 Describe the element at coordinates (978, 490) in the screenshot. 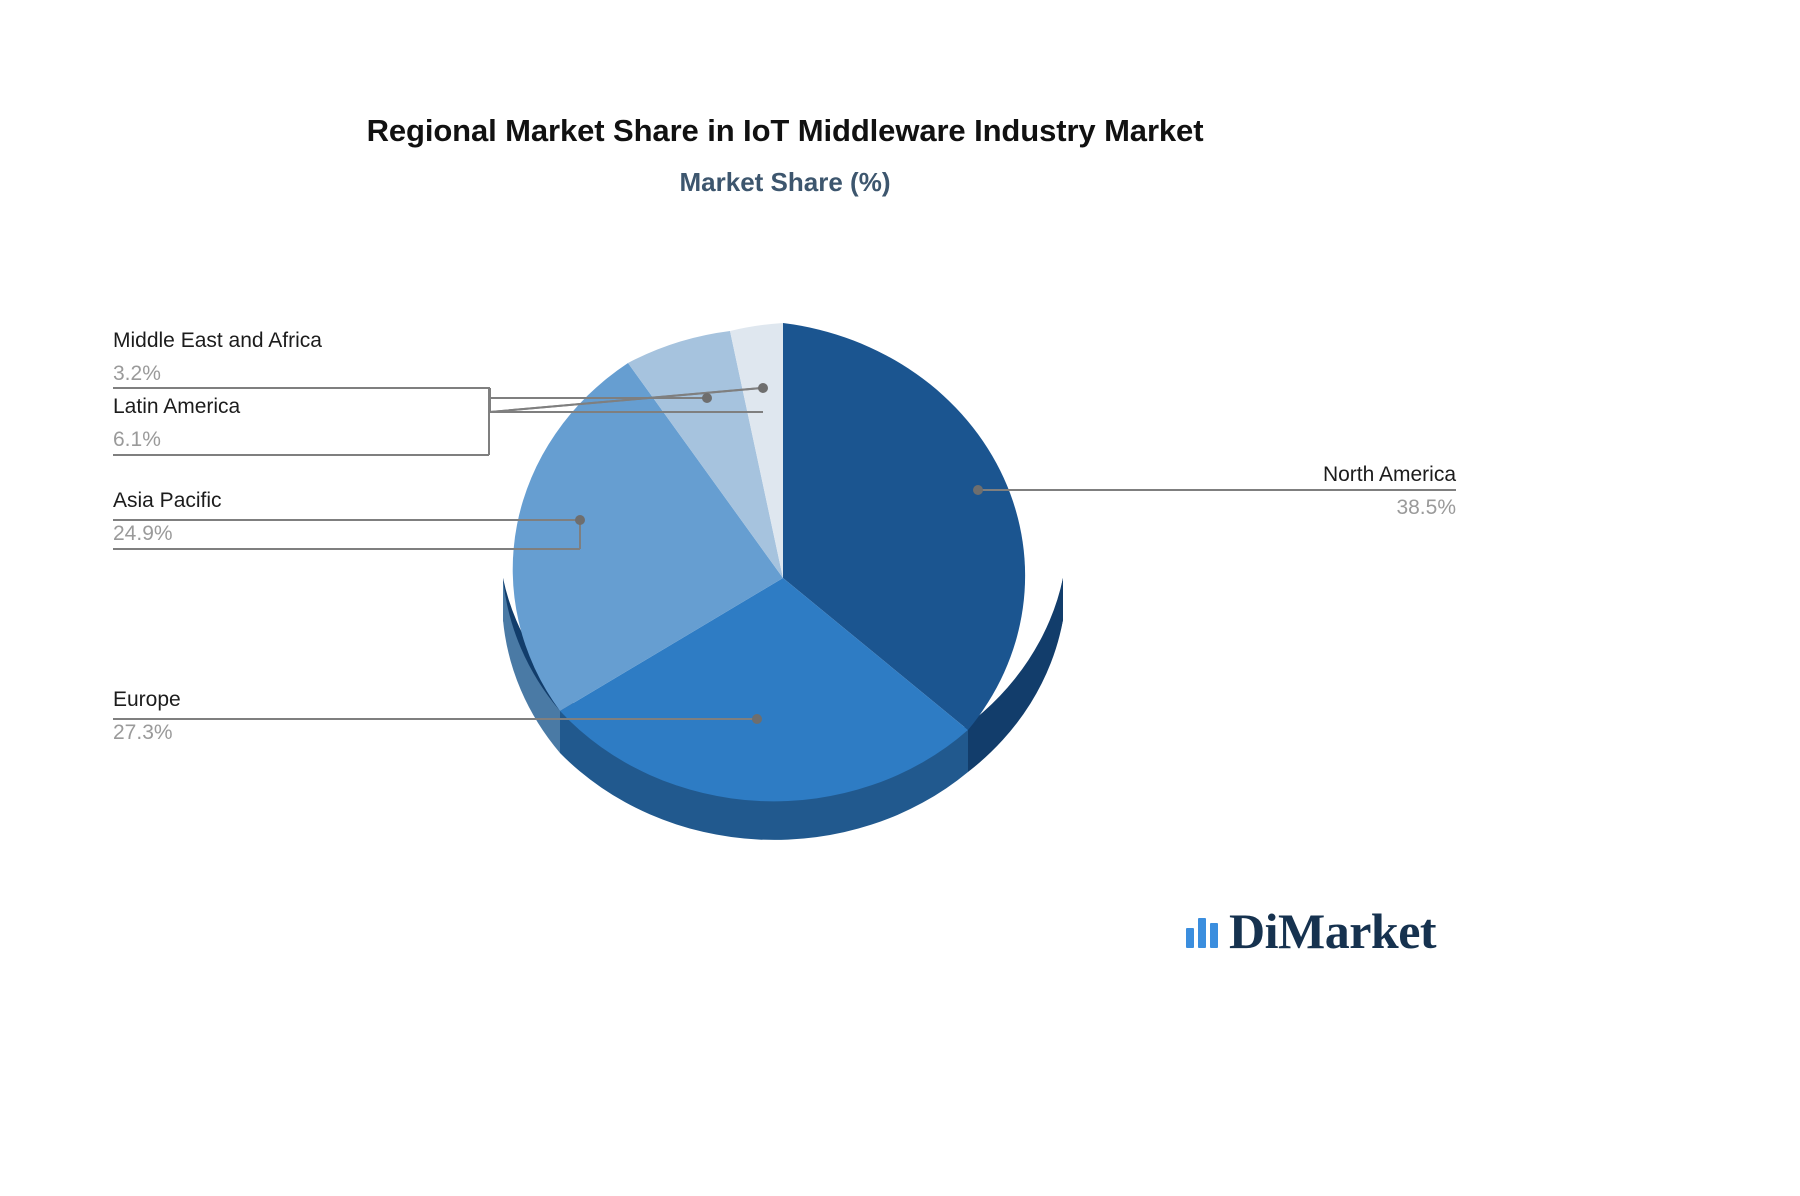

I see `leader-dot-na` at that location.